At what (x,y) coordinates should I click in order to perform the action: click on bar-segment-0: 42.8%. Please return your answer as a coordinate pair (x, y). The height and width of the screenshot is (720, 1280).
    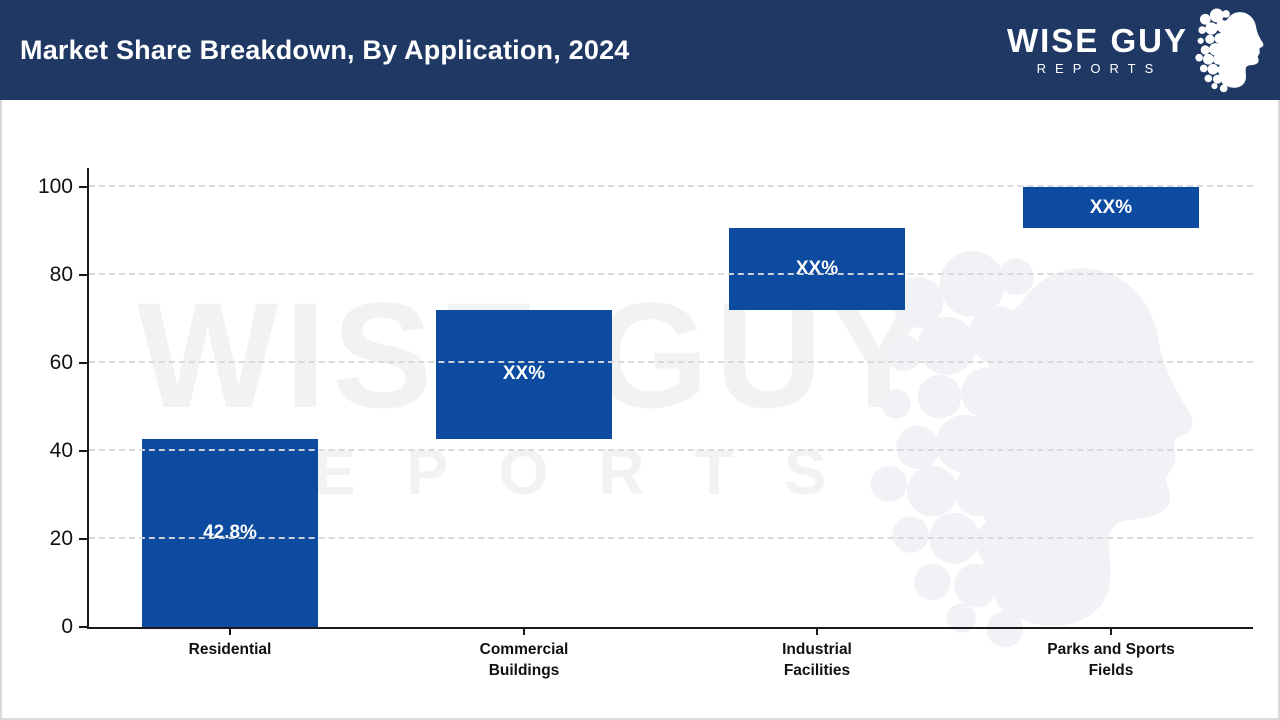
    Looking at the image, I should click on (230, 532).